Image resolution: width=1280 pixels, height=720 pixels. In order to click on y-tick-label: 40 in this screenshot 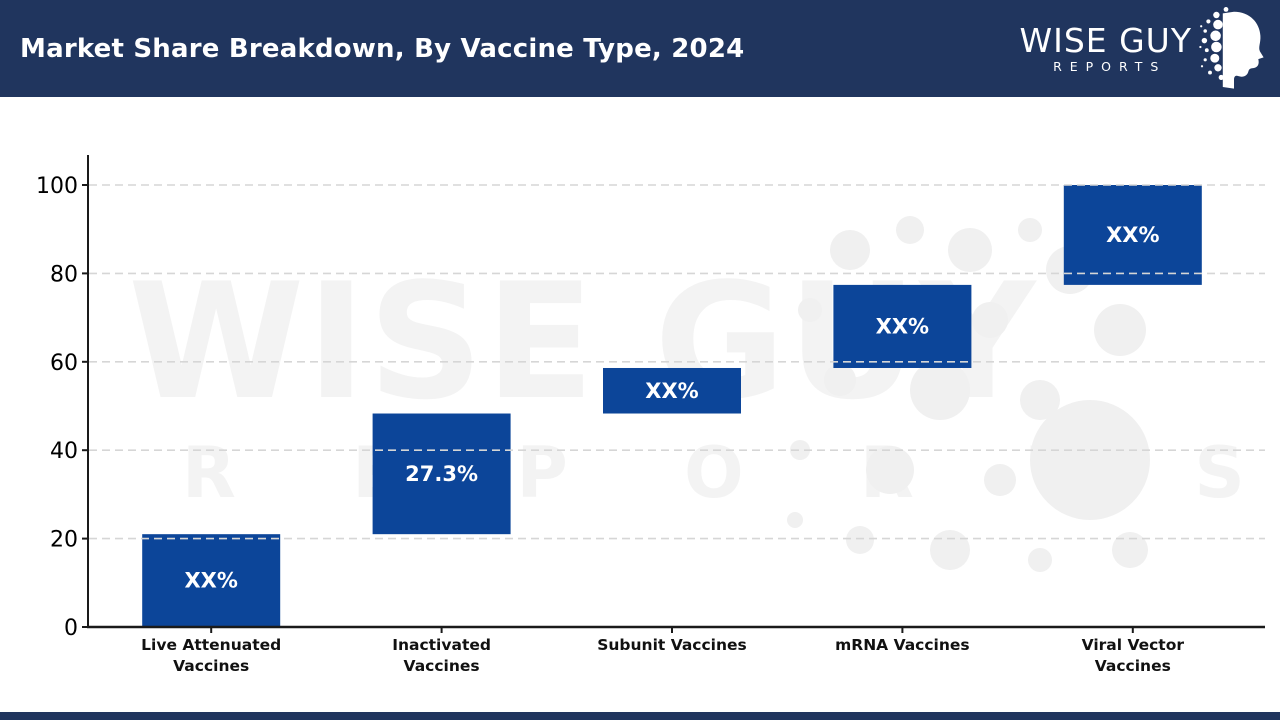, I will do `click(64, 451)`.